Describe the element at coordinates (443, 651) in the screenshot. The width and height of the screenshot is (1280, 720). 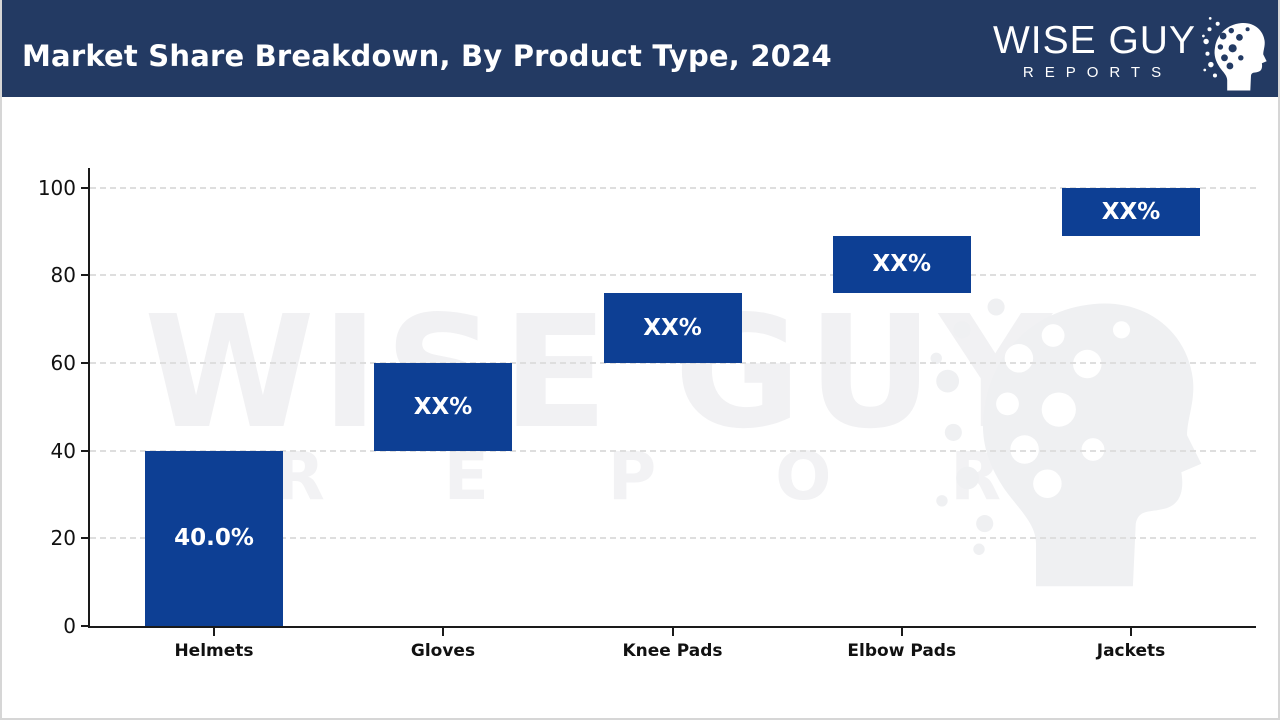
I see `x-tick-label-gloves: Gloves` at that location.